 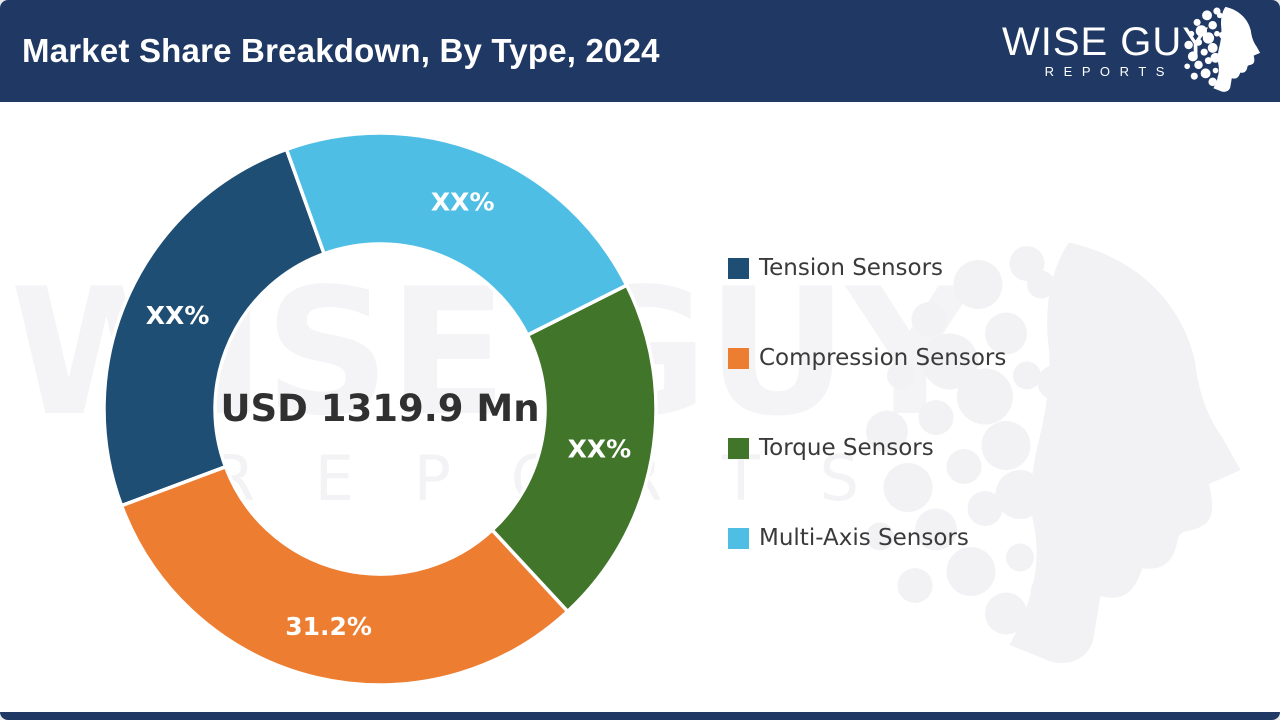 What do you see at coordinates (456, 234) in the screenshot?
I see `segment-multi-axis-sensors` at bounding box center [456, 234].